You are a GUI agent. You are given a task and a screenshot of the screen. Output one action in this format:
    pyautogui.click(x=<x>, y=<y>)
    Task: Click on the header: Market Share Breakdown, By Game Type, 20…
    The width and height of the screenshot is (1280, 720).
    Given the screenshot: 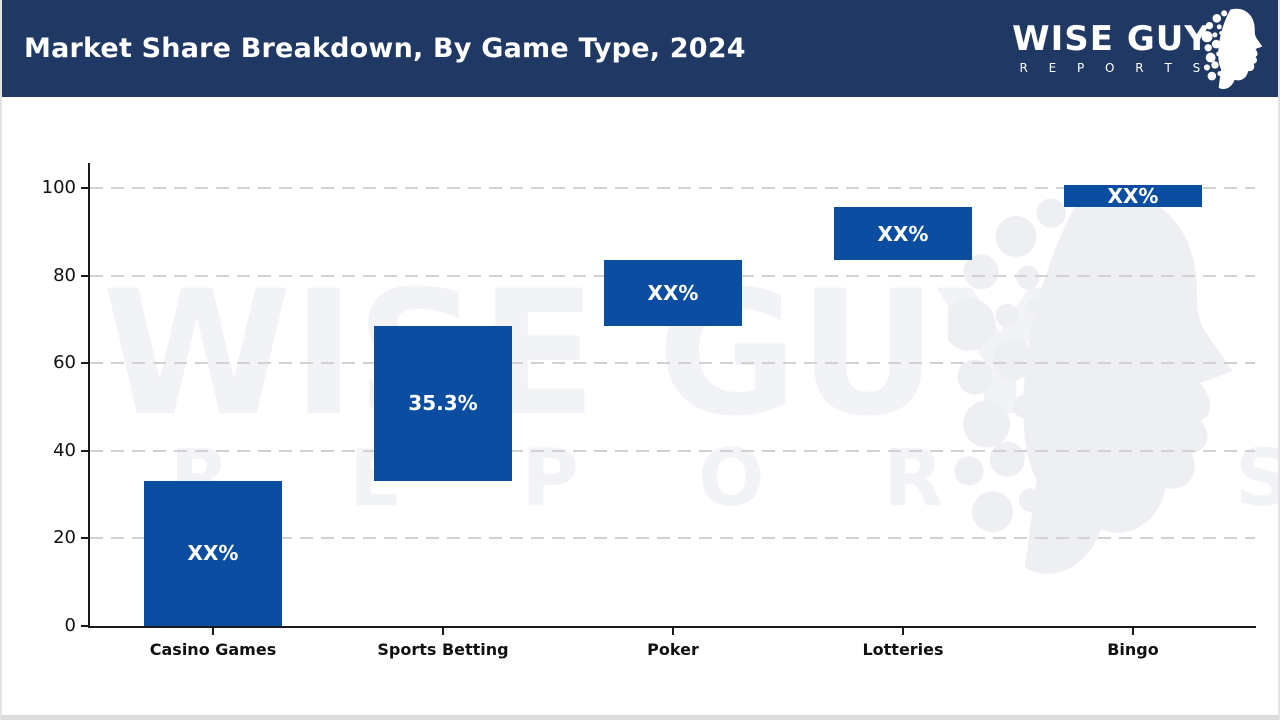 What is the action you would take?
    pyautogui.click(x=640, y=48)
    